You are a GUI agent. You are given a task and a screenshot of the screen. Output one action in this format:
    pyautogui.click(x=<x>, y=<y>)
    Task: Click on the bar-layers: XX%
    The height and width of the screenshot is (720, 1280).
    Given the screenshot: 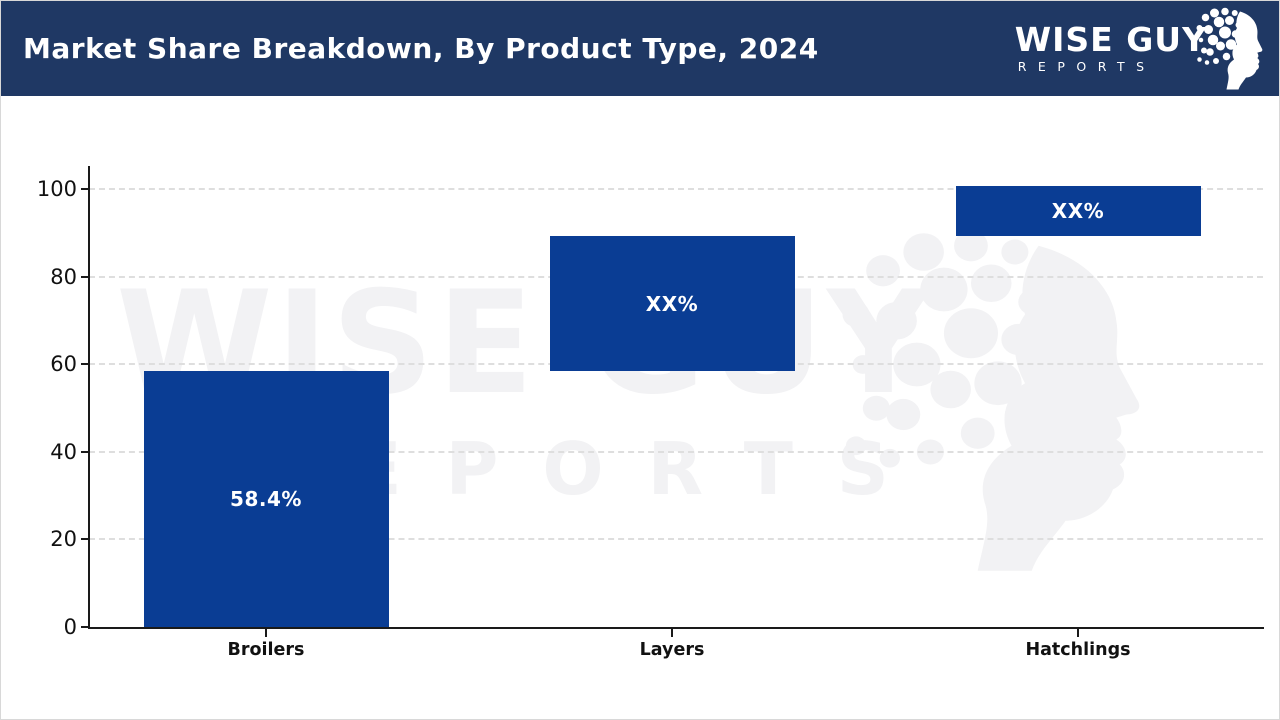 What is the action you would take?
    pyautogui.click(x=672, y=304)
    